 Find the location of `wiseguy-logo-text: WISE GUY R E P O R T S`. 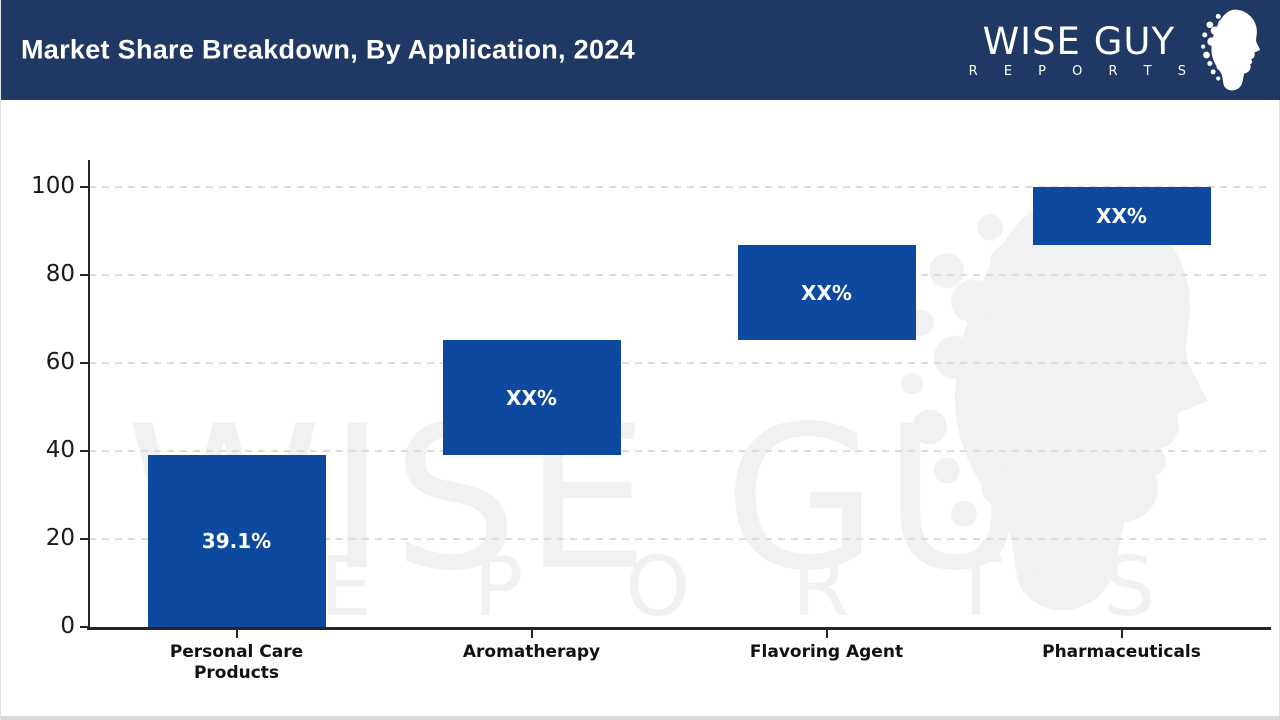

wiseguy-logo-text: WISE GUY R E P O R T S is located at coordinates (1079, 49).